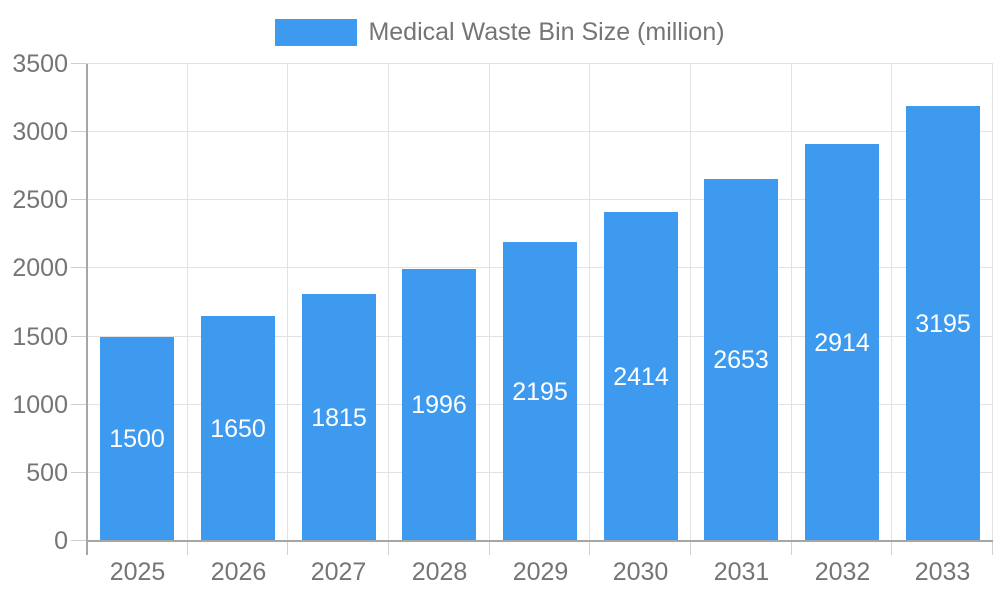 The height and width of the screenshot is (600, 1000). I want to click on x-axis-label: 2027, so click(338, 572).